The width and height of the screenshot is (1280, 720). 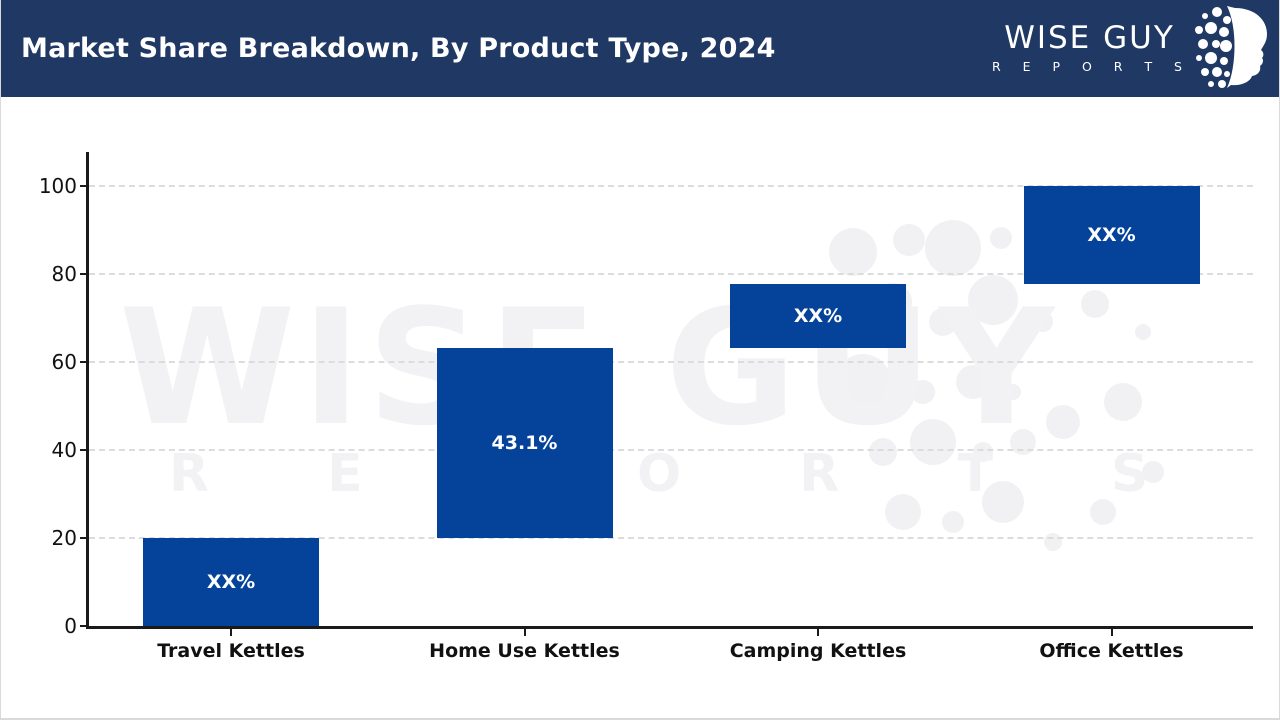 I want to click on y-tick-label: 60, so click(x=64, y=362).